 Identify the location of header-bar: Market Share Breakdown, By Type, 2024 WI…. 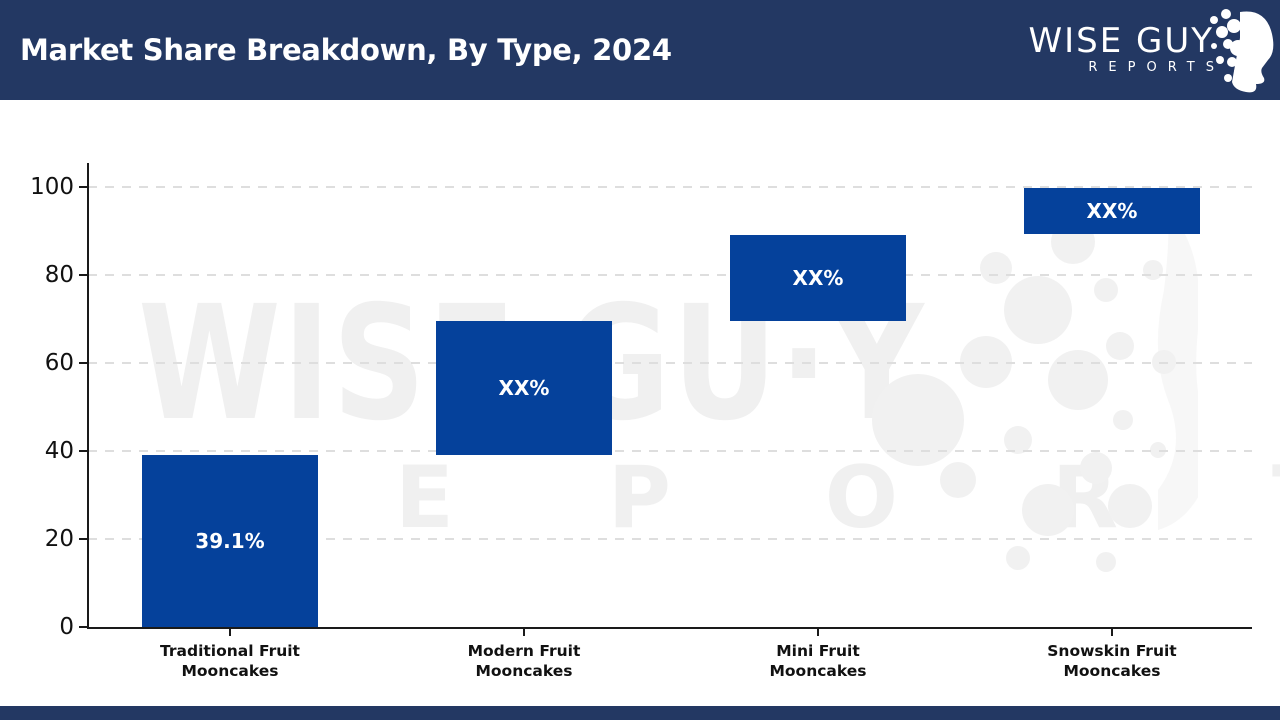
(640, 50).